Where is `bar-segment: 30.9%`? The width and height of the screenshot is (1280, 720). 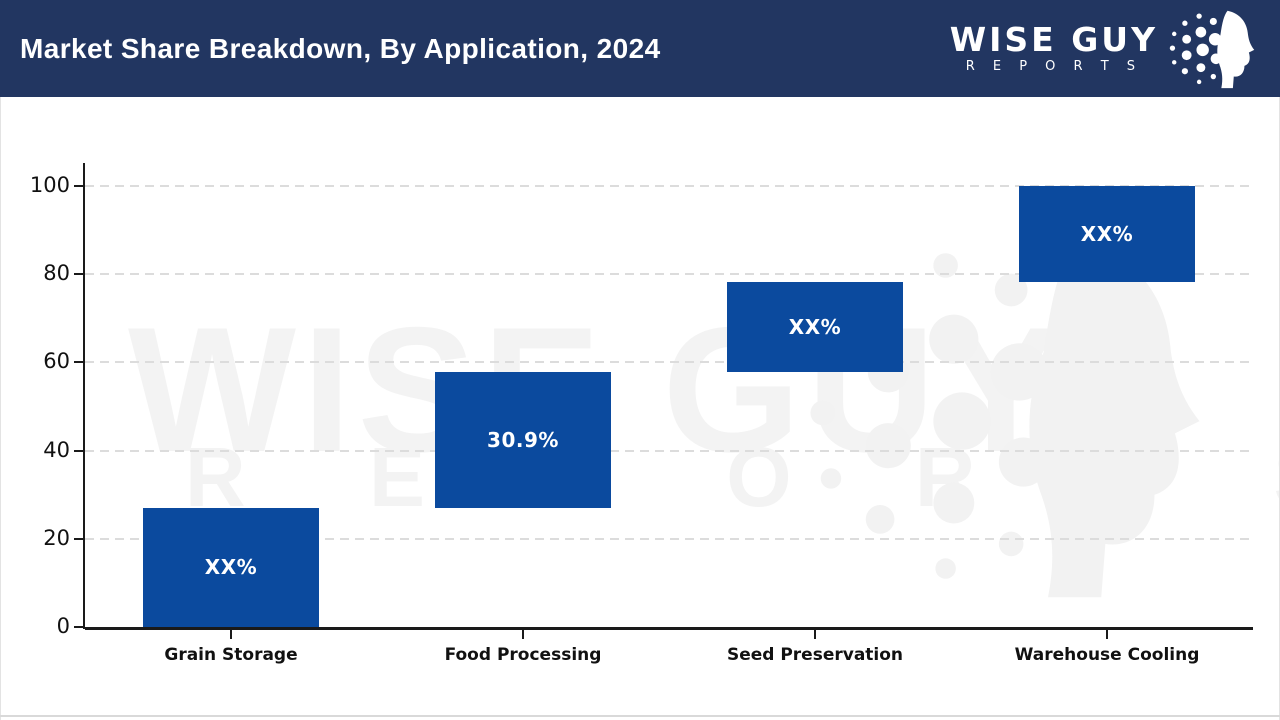
bar-segment: 30.9% is located at coordinates (523, 439).